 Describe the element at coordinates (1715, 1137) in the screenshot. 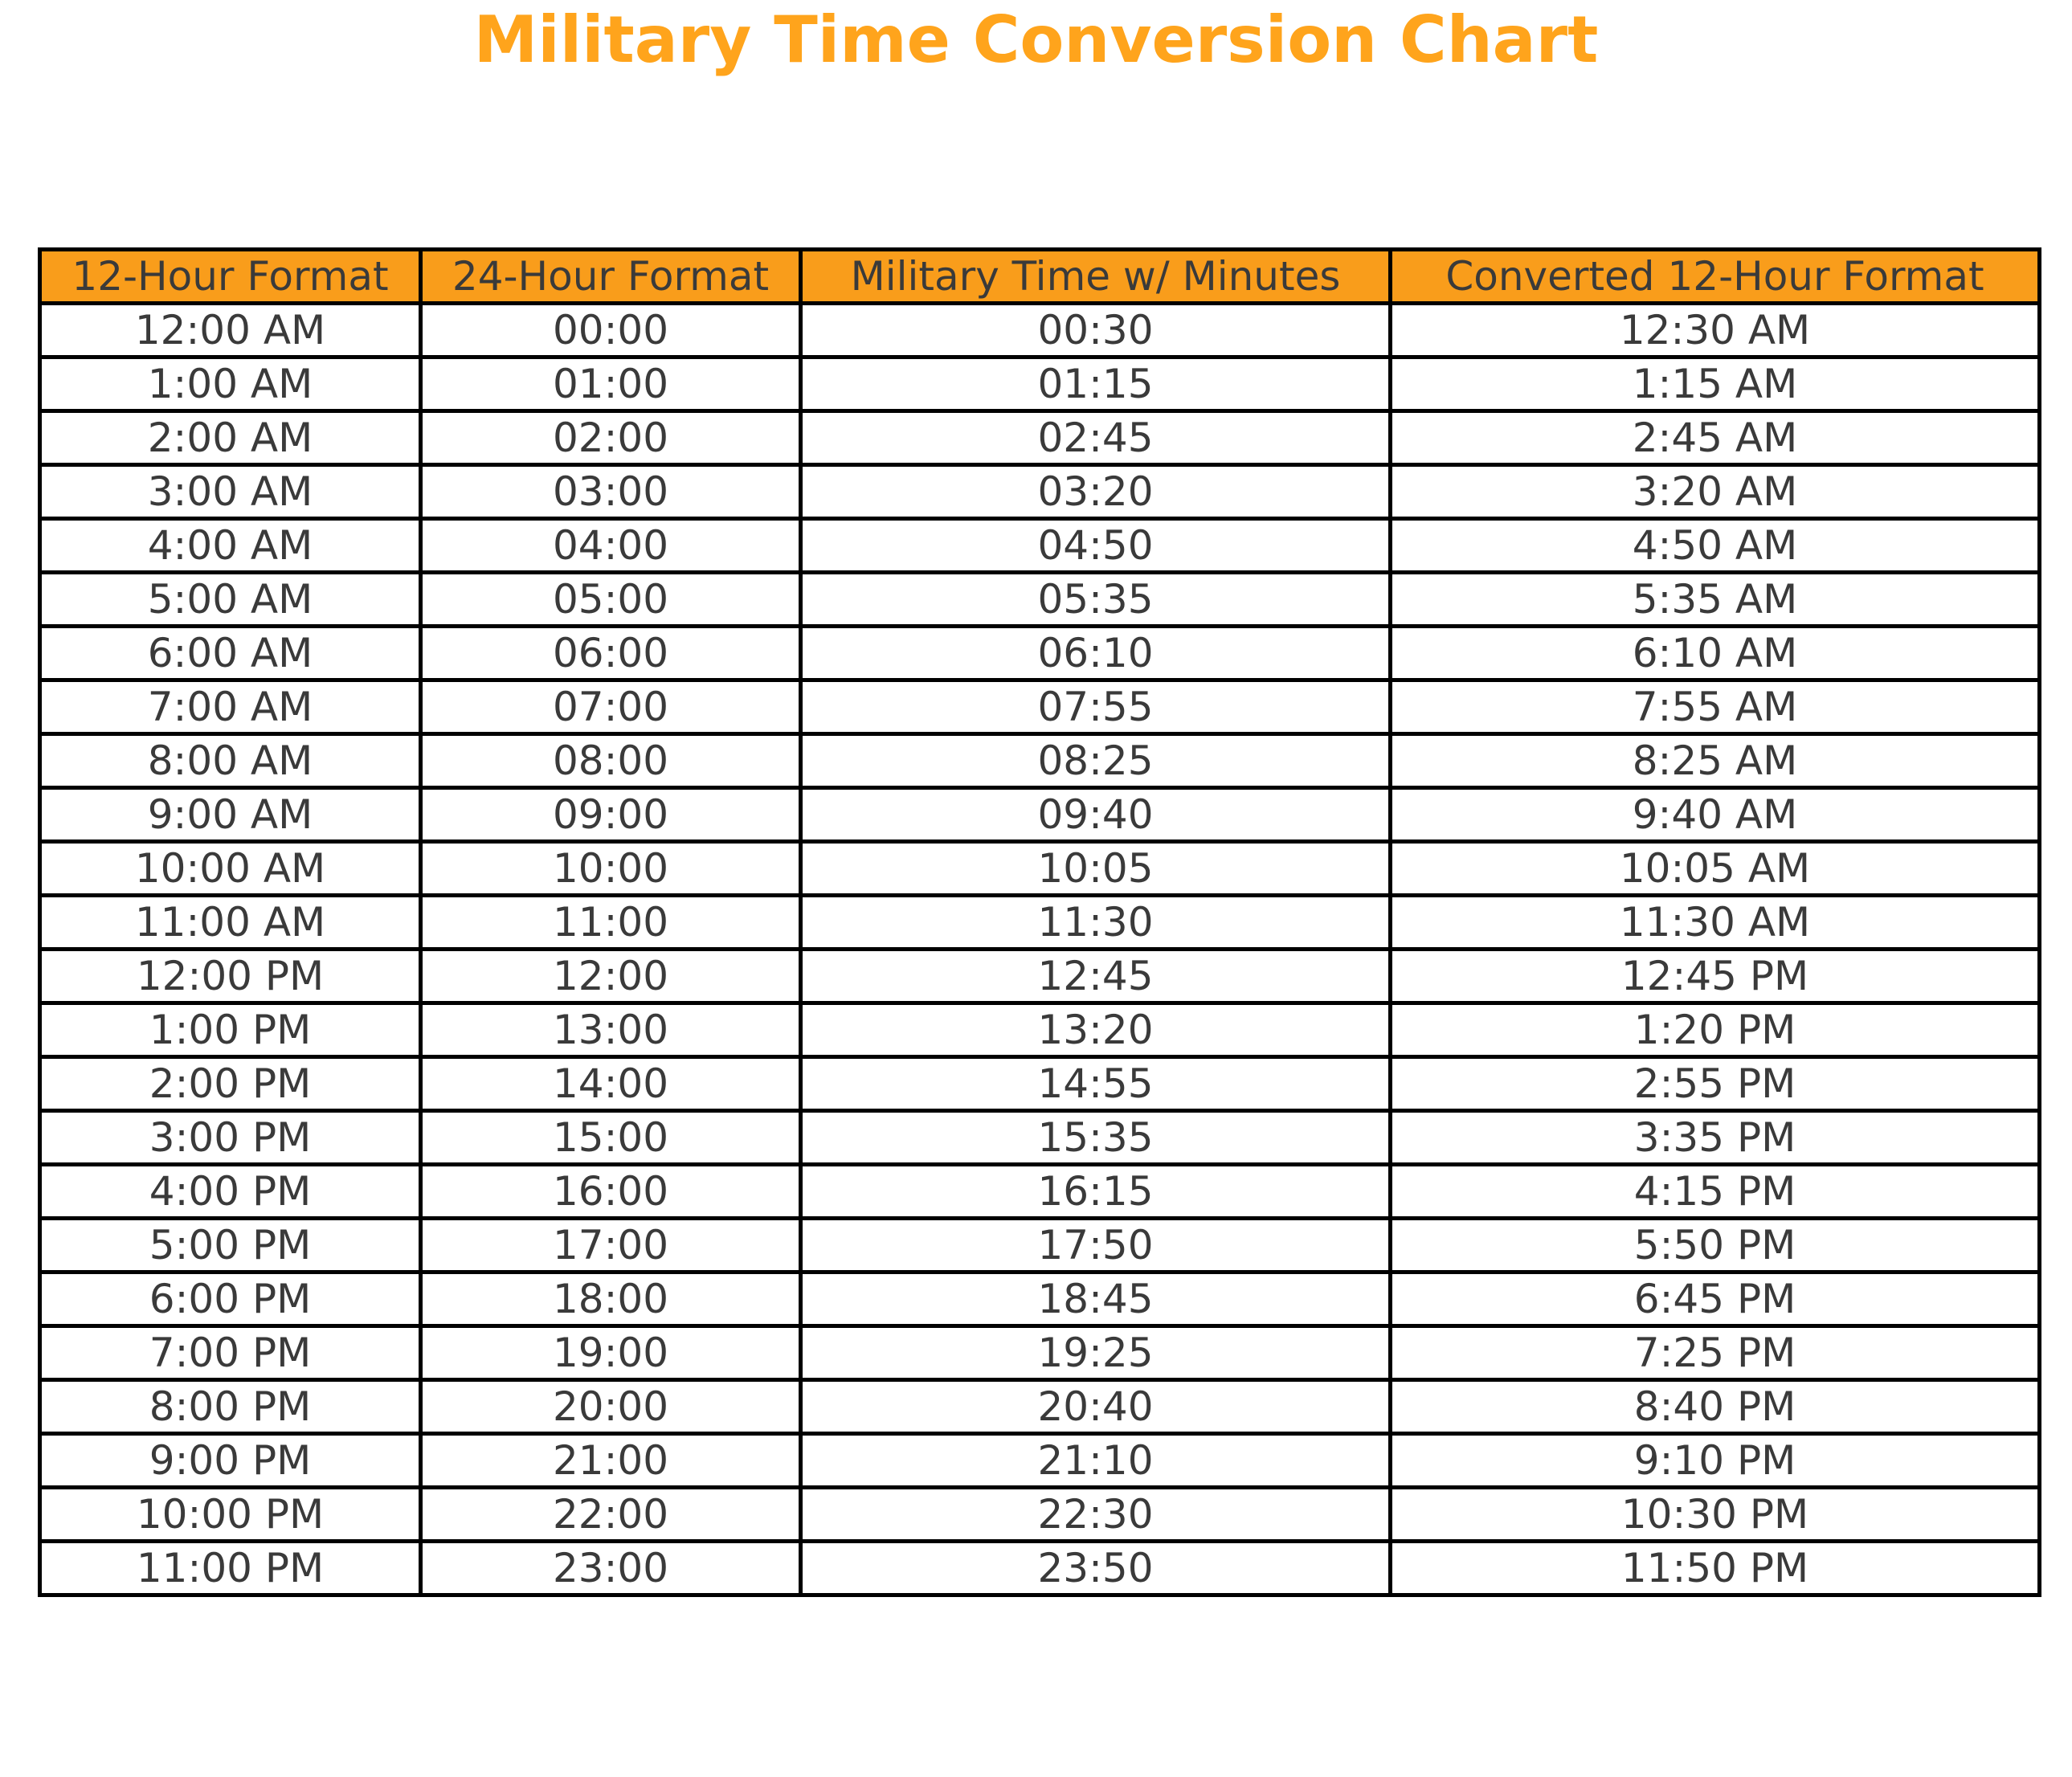

I see `table-cell: 3:35 PM` at that location.